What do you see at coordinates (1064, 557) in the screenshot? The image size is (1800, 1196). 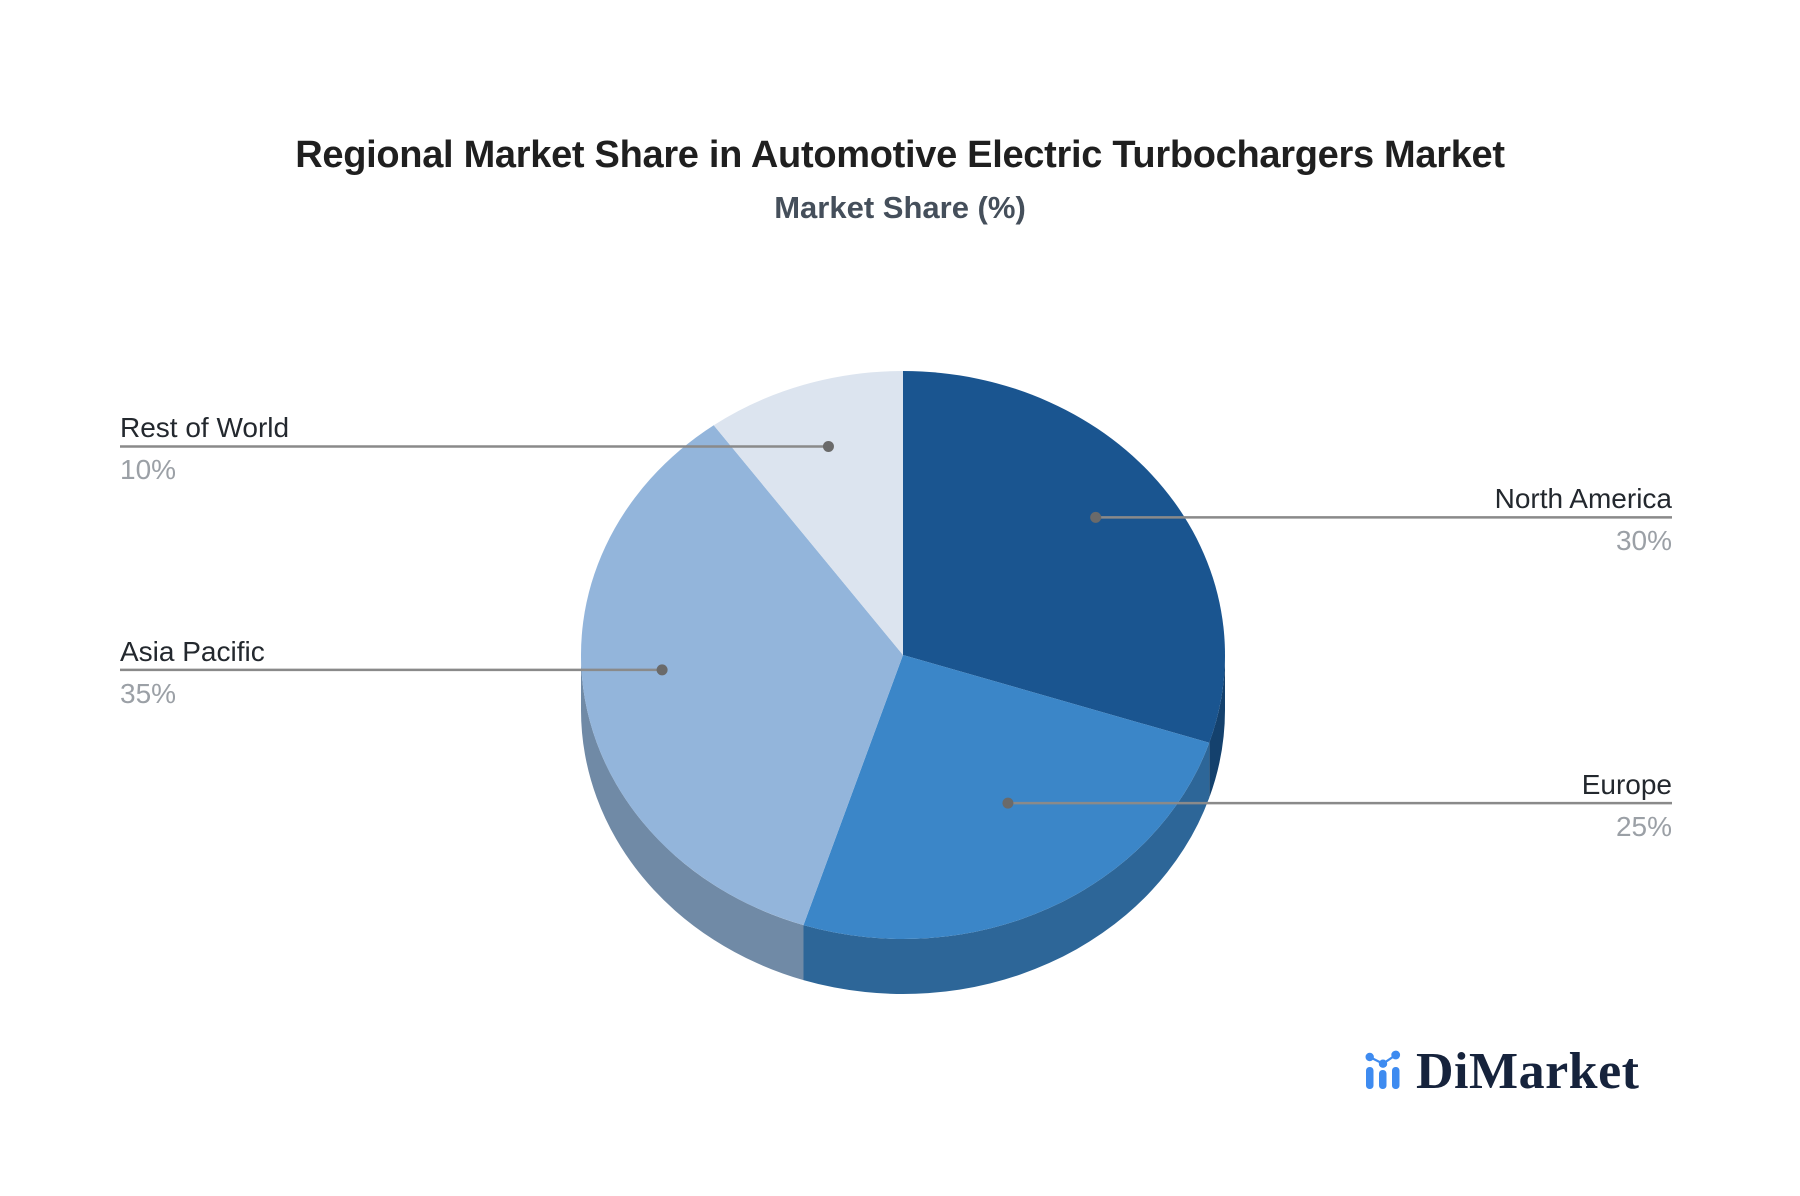 I see `pie-slice-north-america` at bounding box center [1064, 557].